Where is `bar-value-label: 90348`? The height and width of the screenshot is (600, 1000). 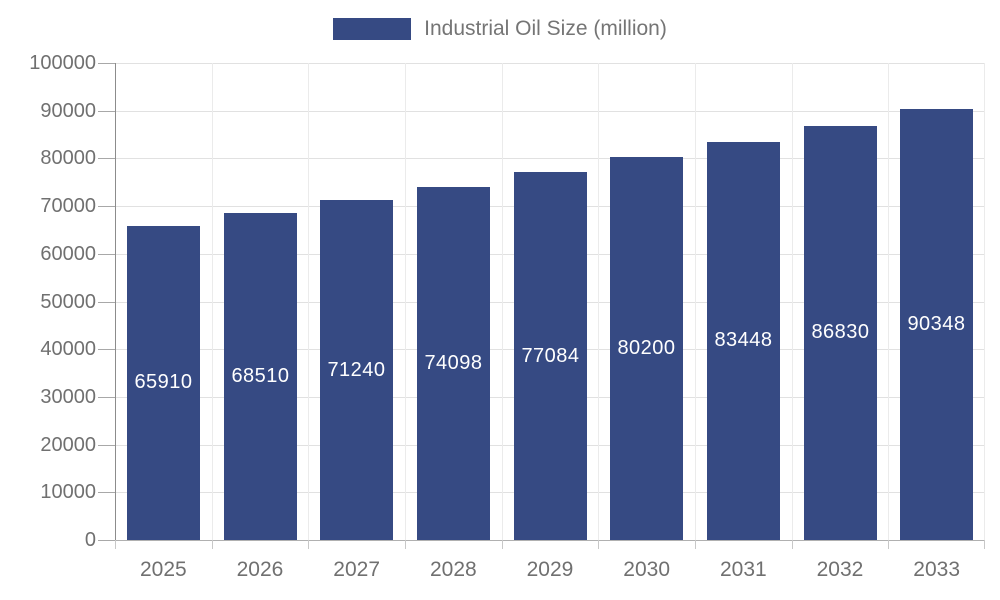 bar-value-label: 90348 is located at coordinates (936, 324).